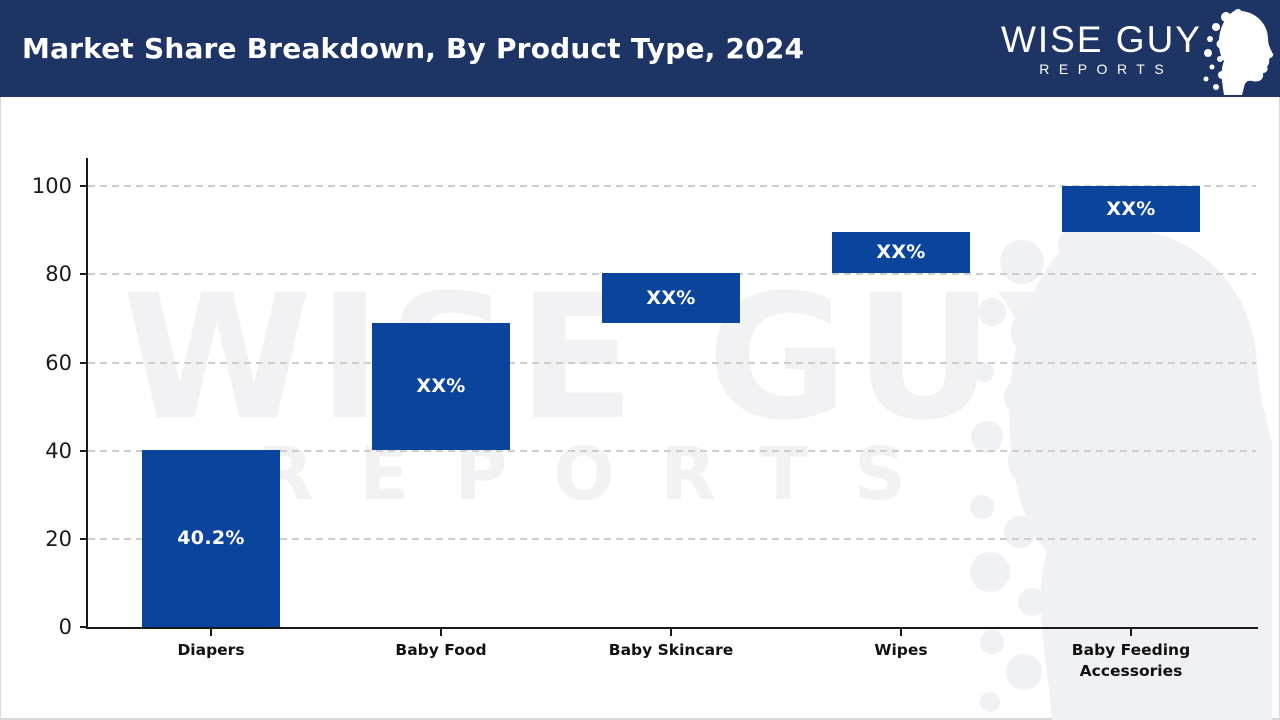  What do you see at coordinates (1238, 51) in the screenshot?
I see `logo-head-icon` at bounding box center [1238, 51].